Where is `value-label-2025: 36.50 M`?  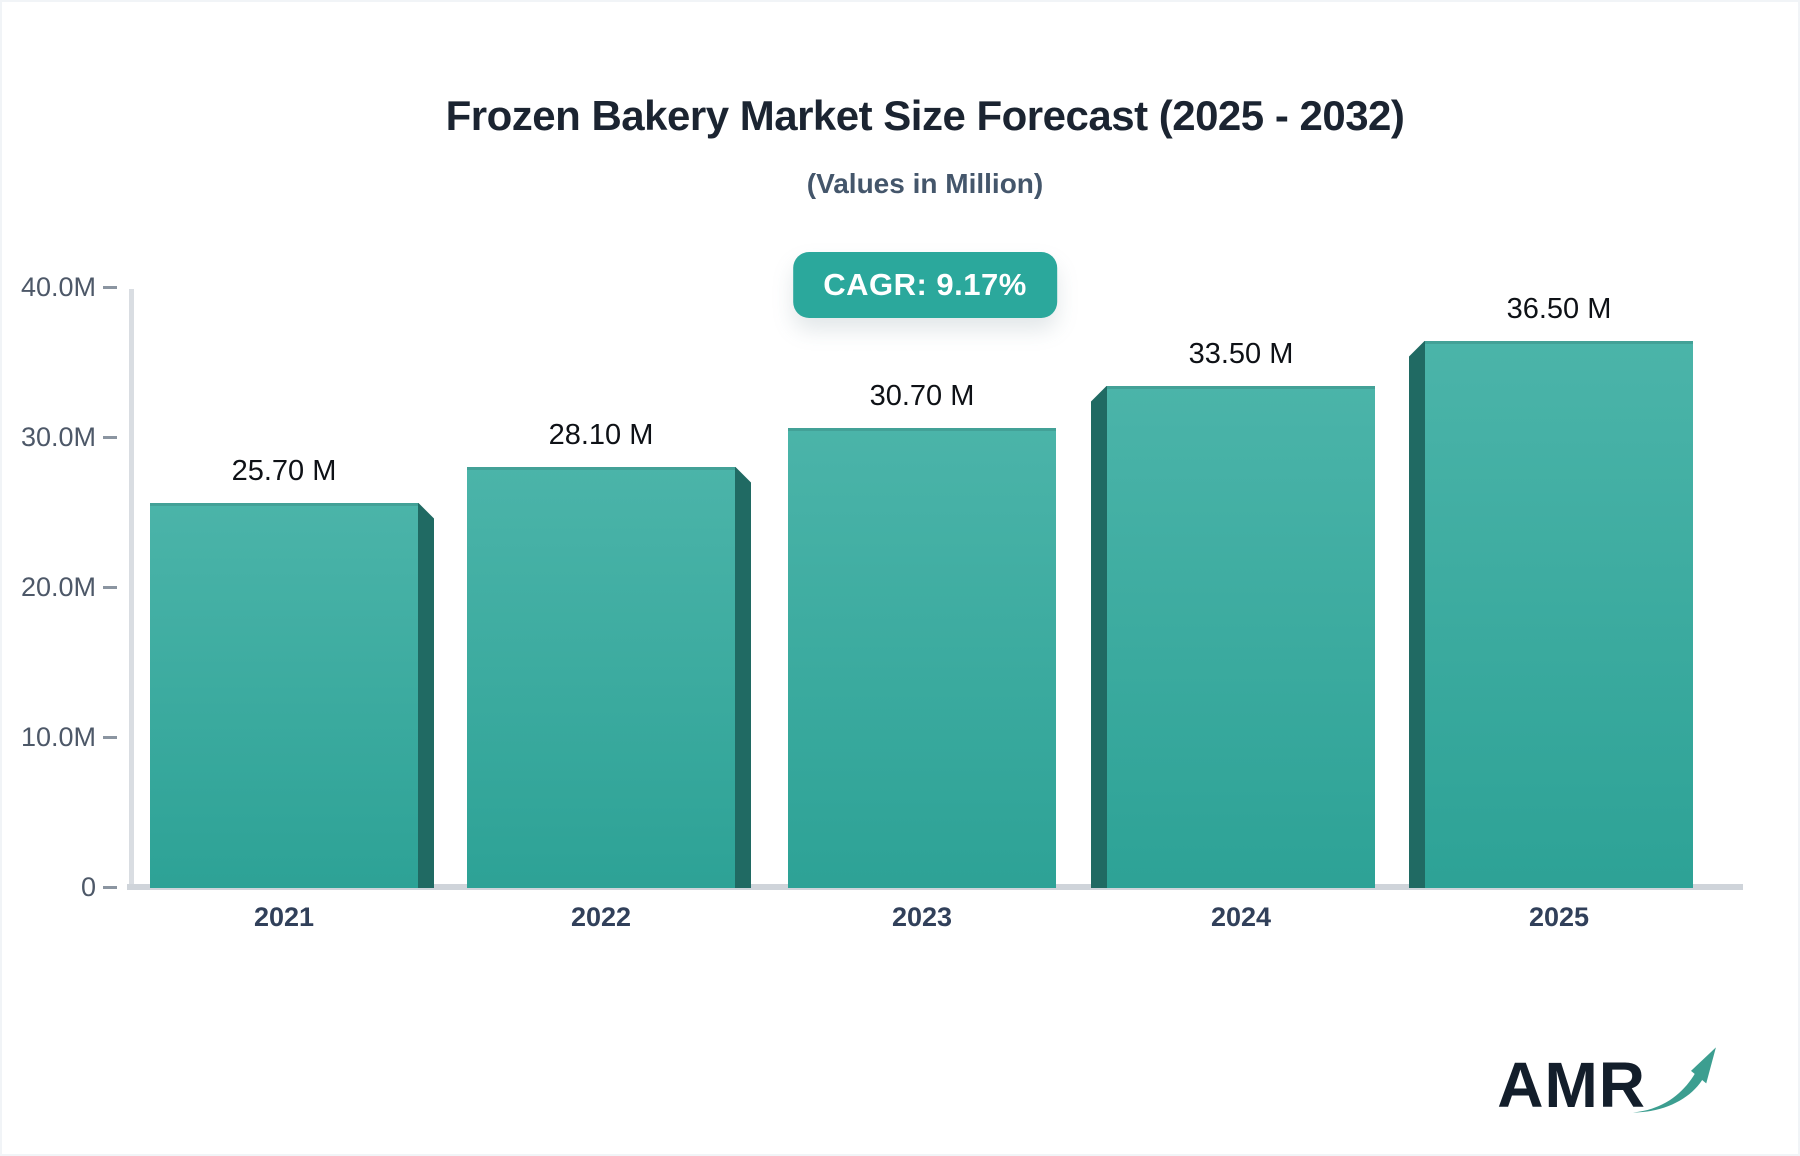 value-label-2025: 36.50 M is located at coordinates (1559, 308).